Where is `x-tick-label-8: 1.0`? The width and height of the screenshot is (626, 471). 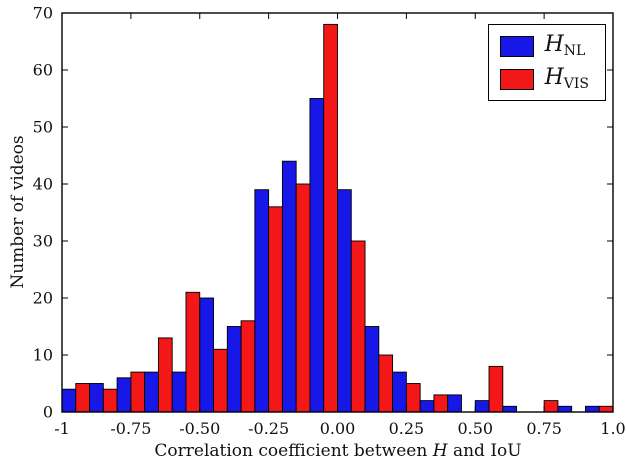 x-tick-label-8: 1.0 is located at coordinates (612, 428).